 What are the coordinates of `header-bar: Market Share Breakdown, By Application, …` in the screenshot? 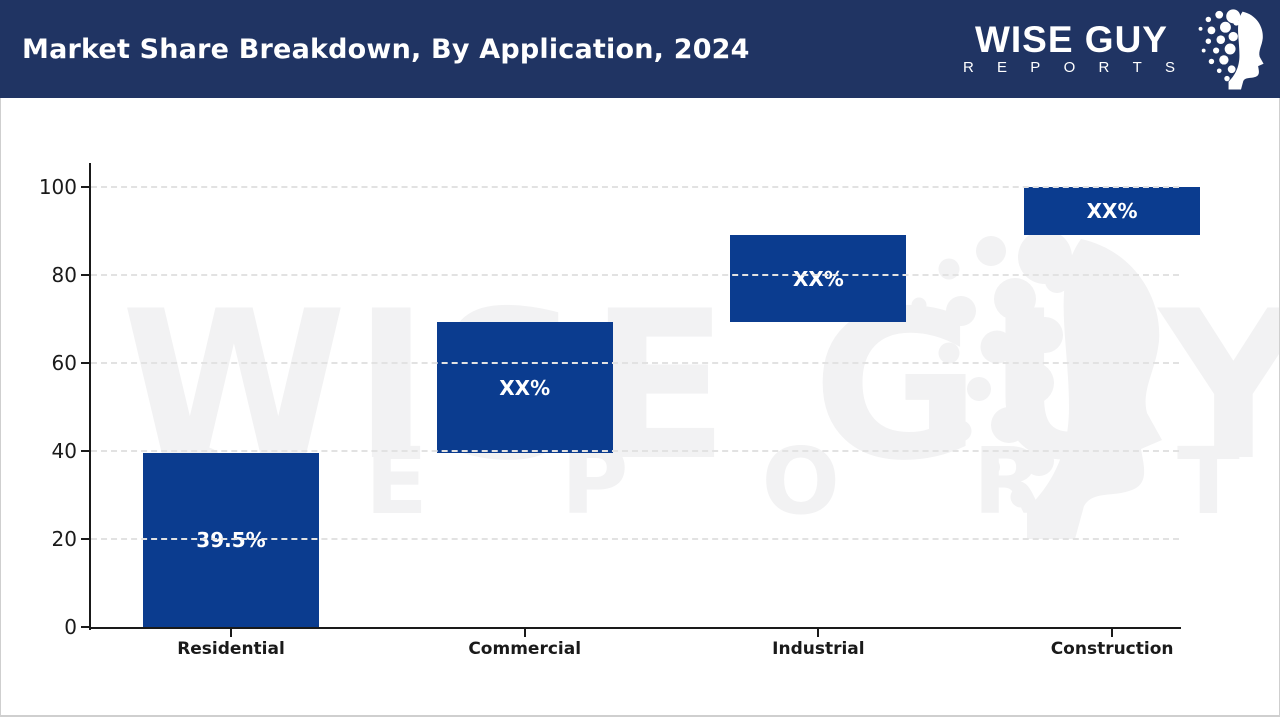 It's located at (640, 49).